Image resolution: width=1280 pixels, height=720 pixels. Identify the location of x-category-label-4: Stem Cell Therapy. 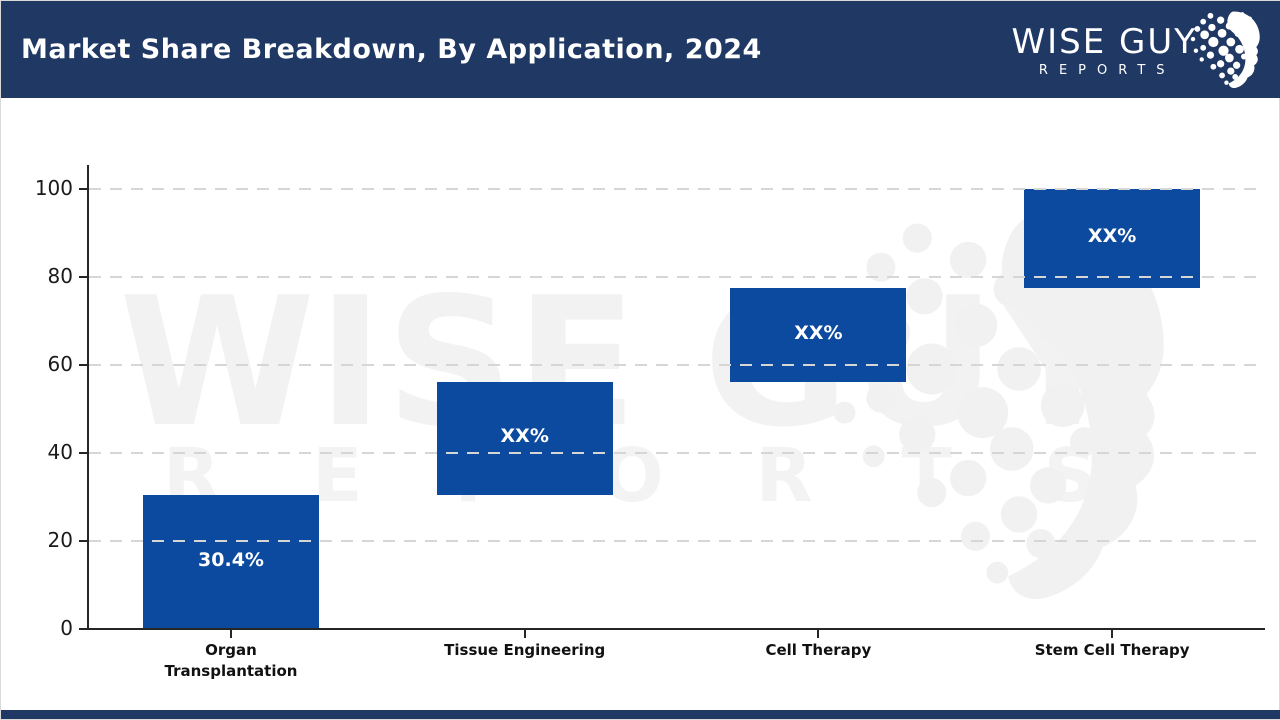
(1112, 650).